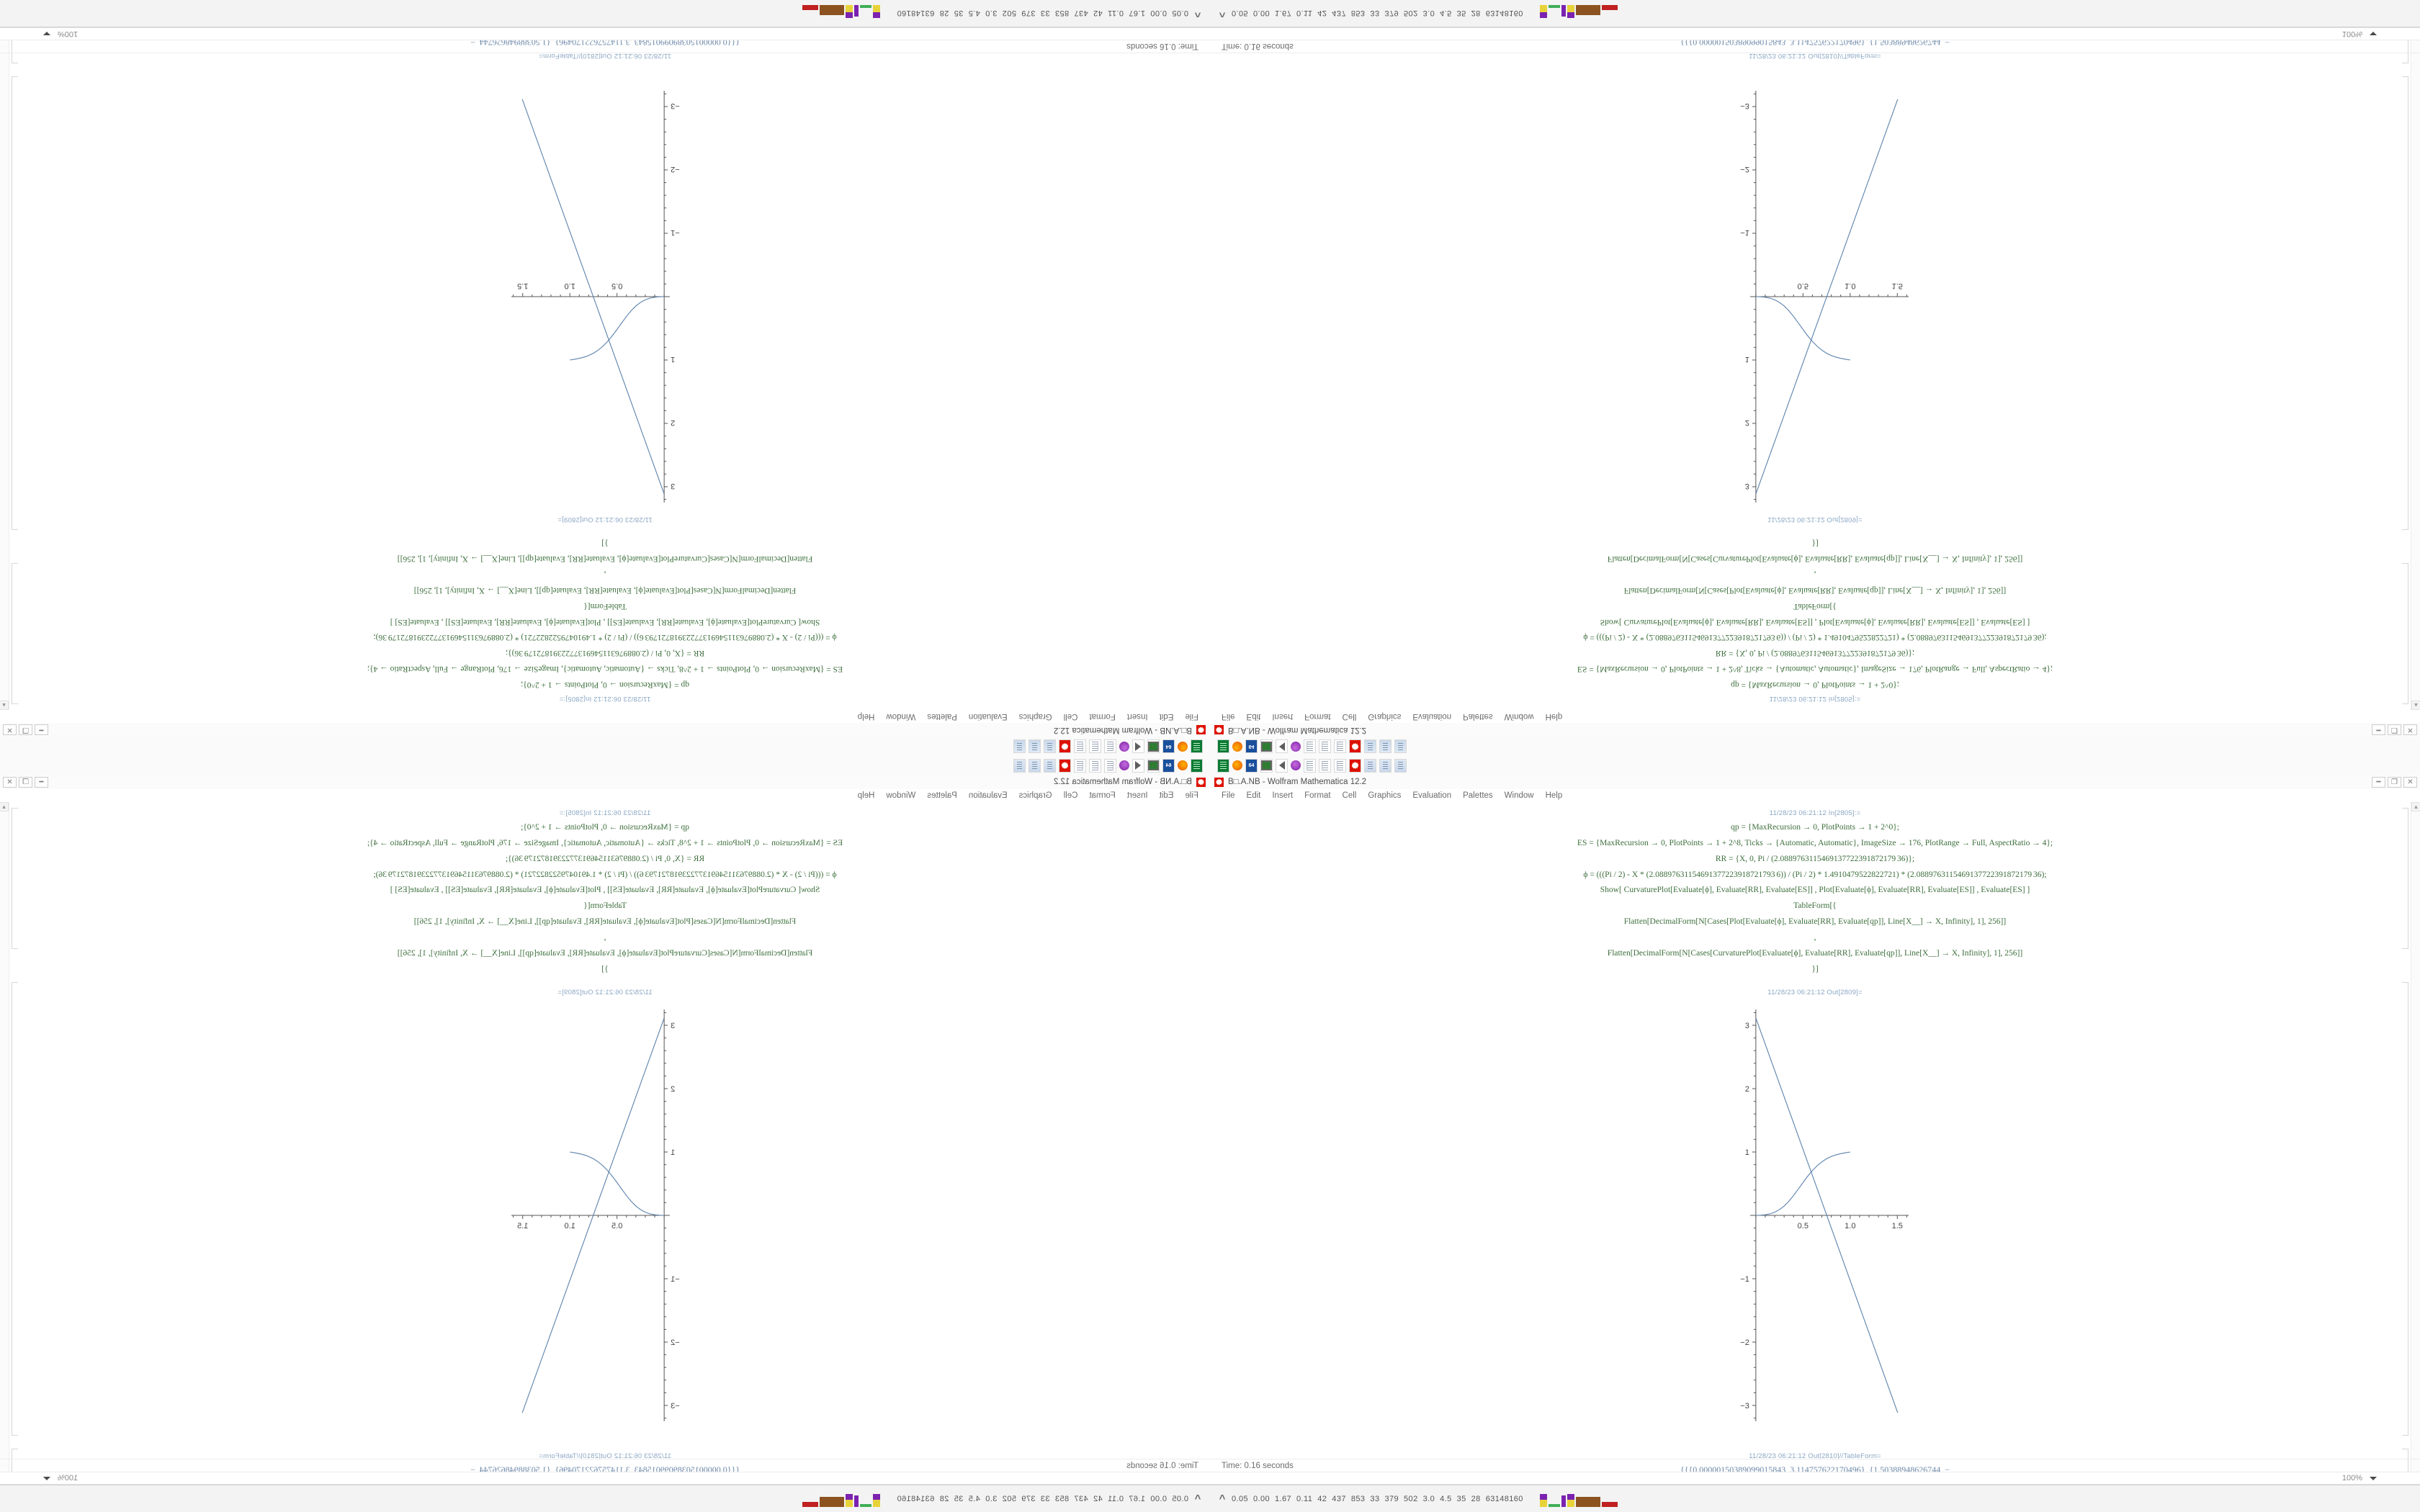  Describe the element at coordinates (1282, 746) in the screenshot. I see `speaker-icon` at that location.